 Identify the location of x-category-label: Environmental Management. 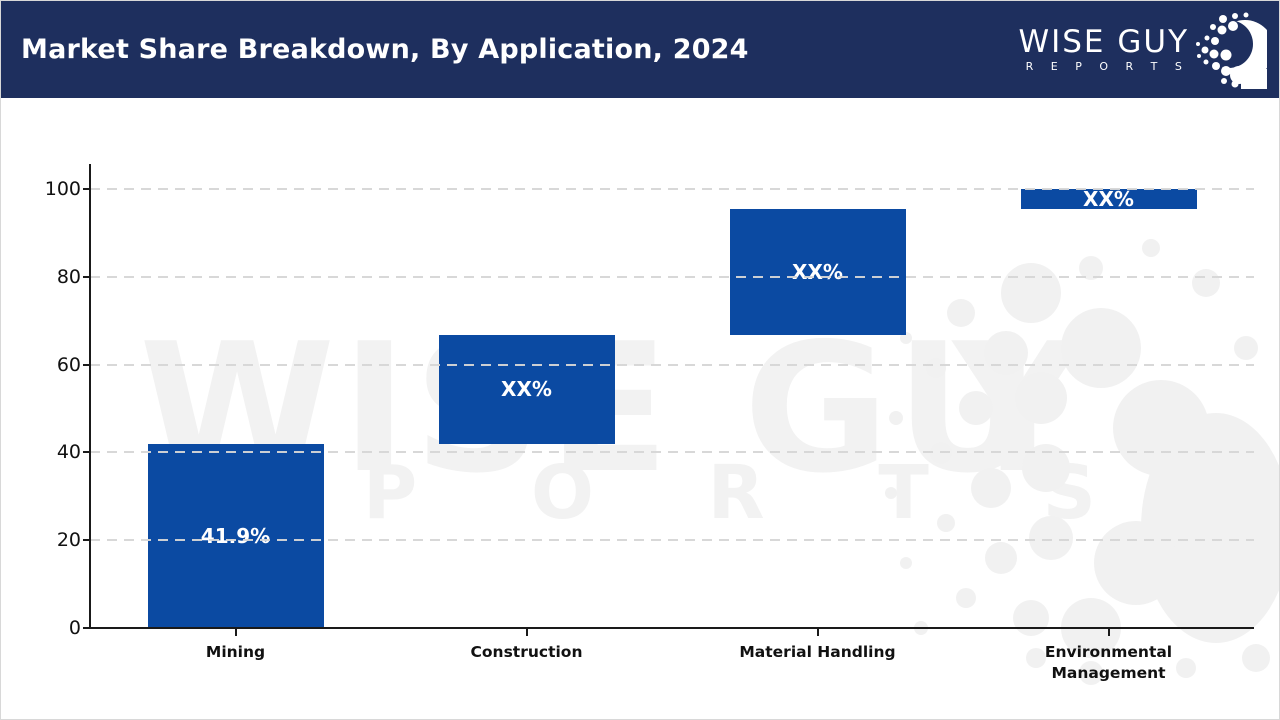
(1108, 662).